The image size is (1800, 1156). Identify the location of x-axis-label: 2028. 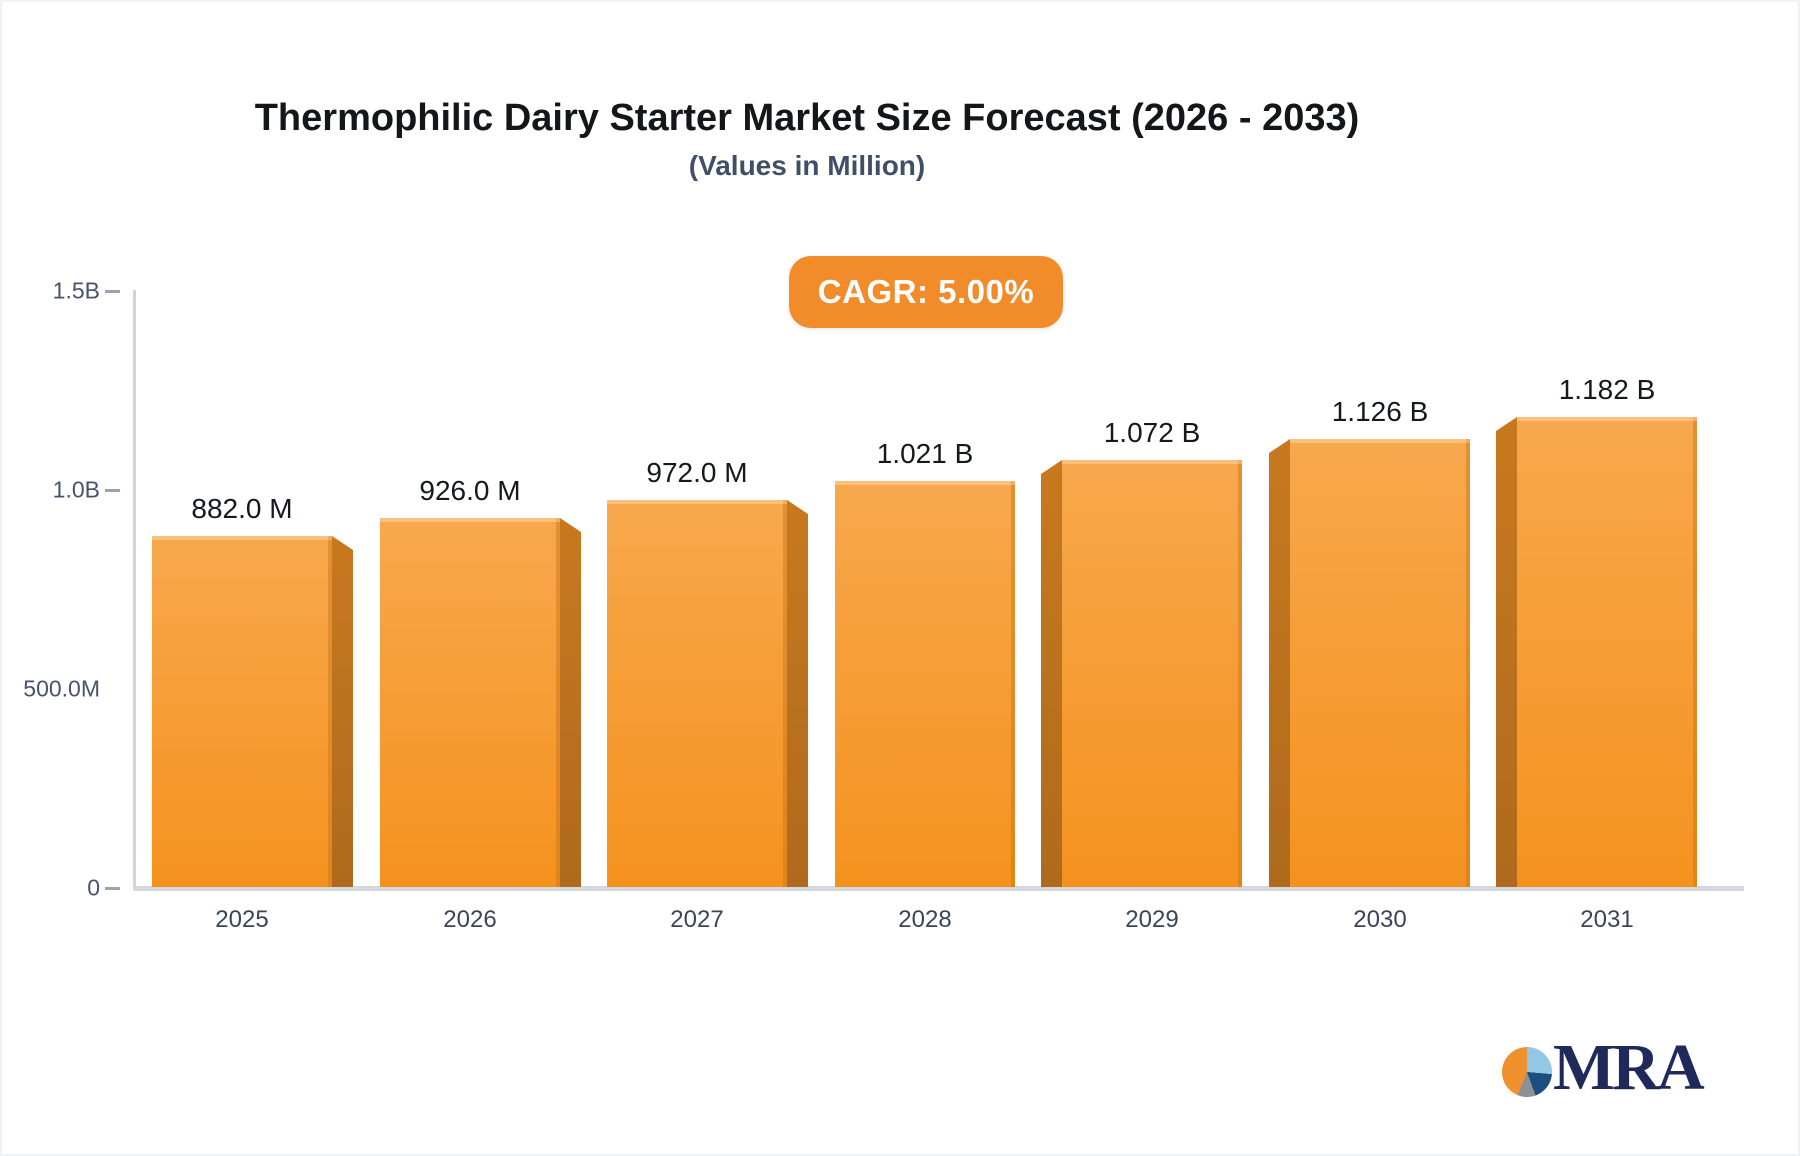
(925, 919).